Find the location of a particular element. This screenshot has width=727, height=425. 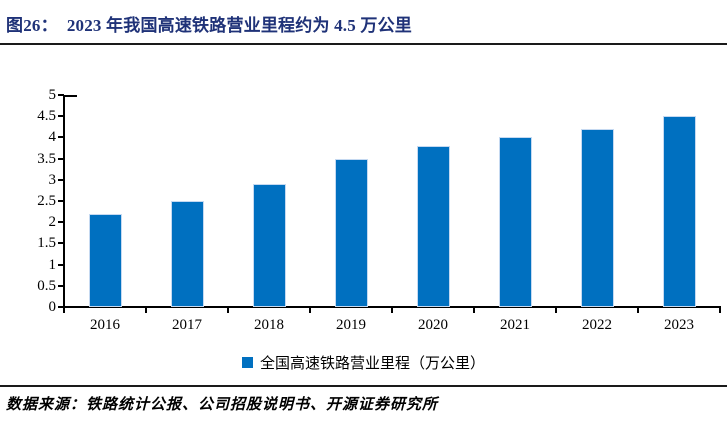

legend-label: 全国高速铁路营业里程（万公里） is located at coordinates (372, 364).